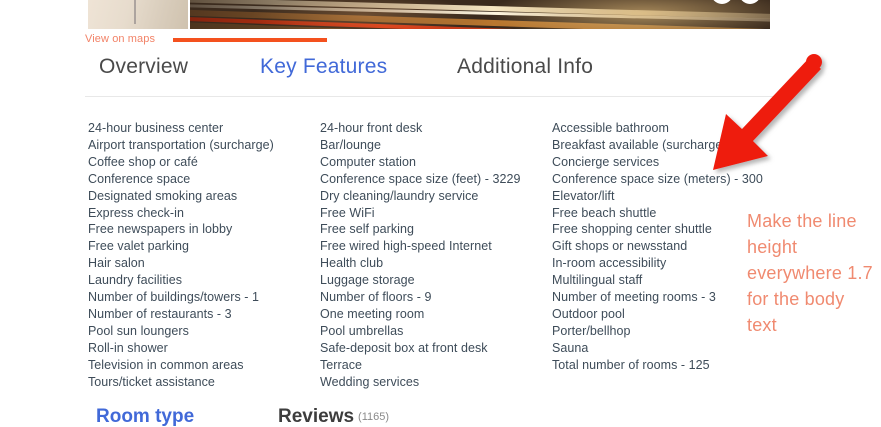 Image resolution: width=881 pixels, height=427 pixels. What do you see at coordinates (376, 297) in the screenshot?
I see `feature-item: Number of floors - 9` at bounding box center [376, 297].